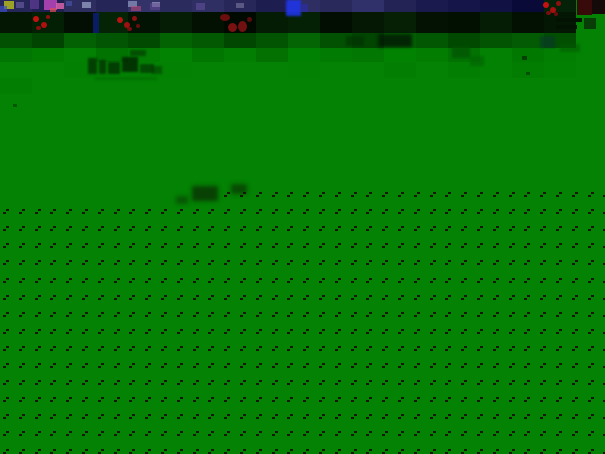  What do you see at coordinates (53, 10) in the screenshot?
I see `noise-pixel-red` at bounding box center [53, 10].